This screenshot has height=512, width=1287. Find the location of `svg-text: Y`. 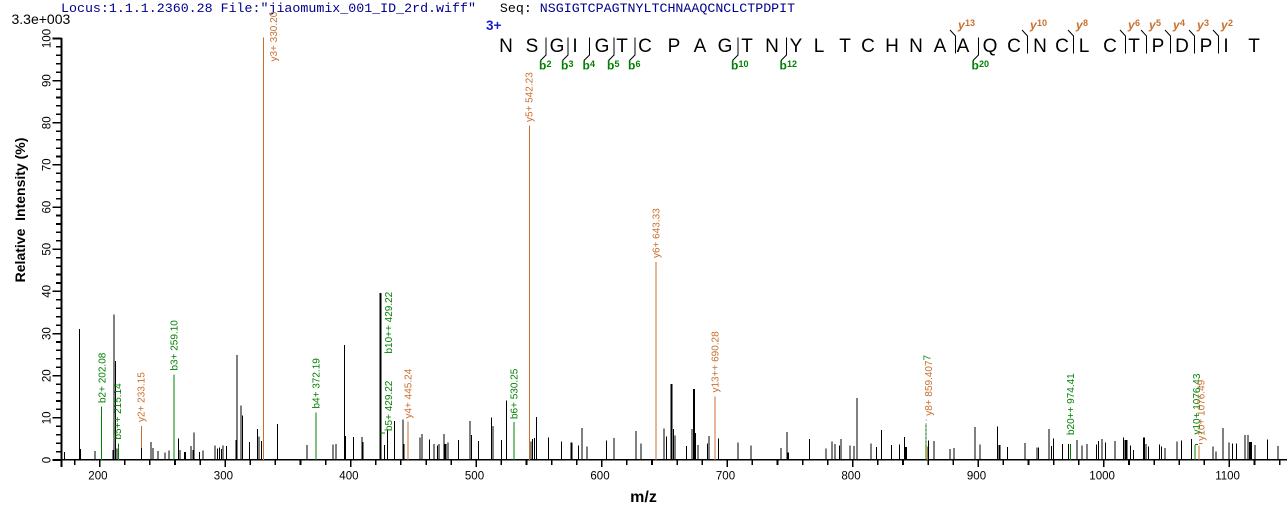

svg-text: Y is located at coordinates (796, 46).